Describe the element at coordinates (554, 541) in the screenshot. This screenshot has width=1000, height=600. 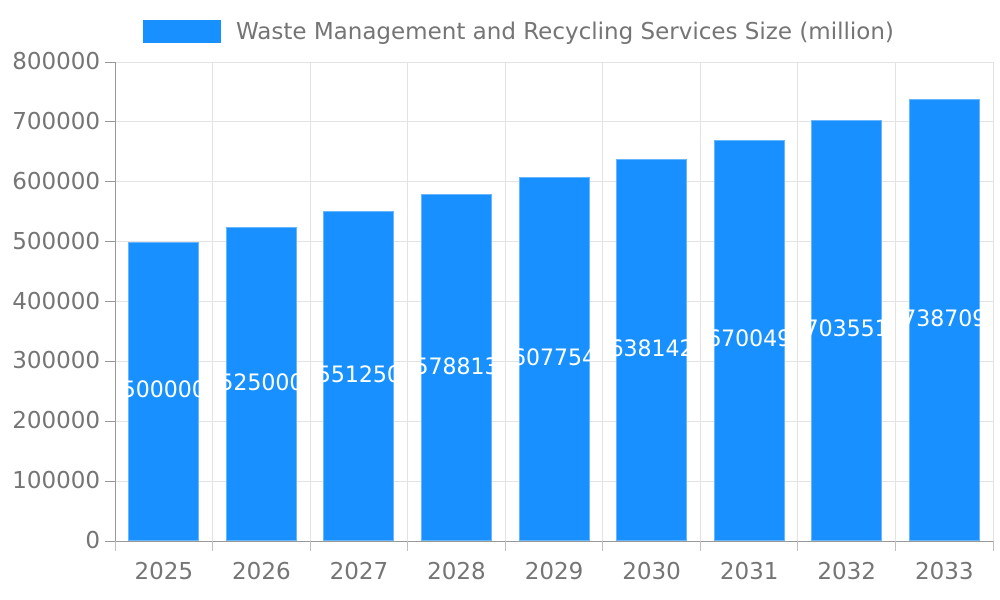
I see `x-axis-line` at that location.